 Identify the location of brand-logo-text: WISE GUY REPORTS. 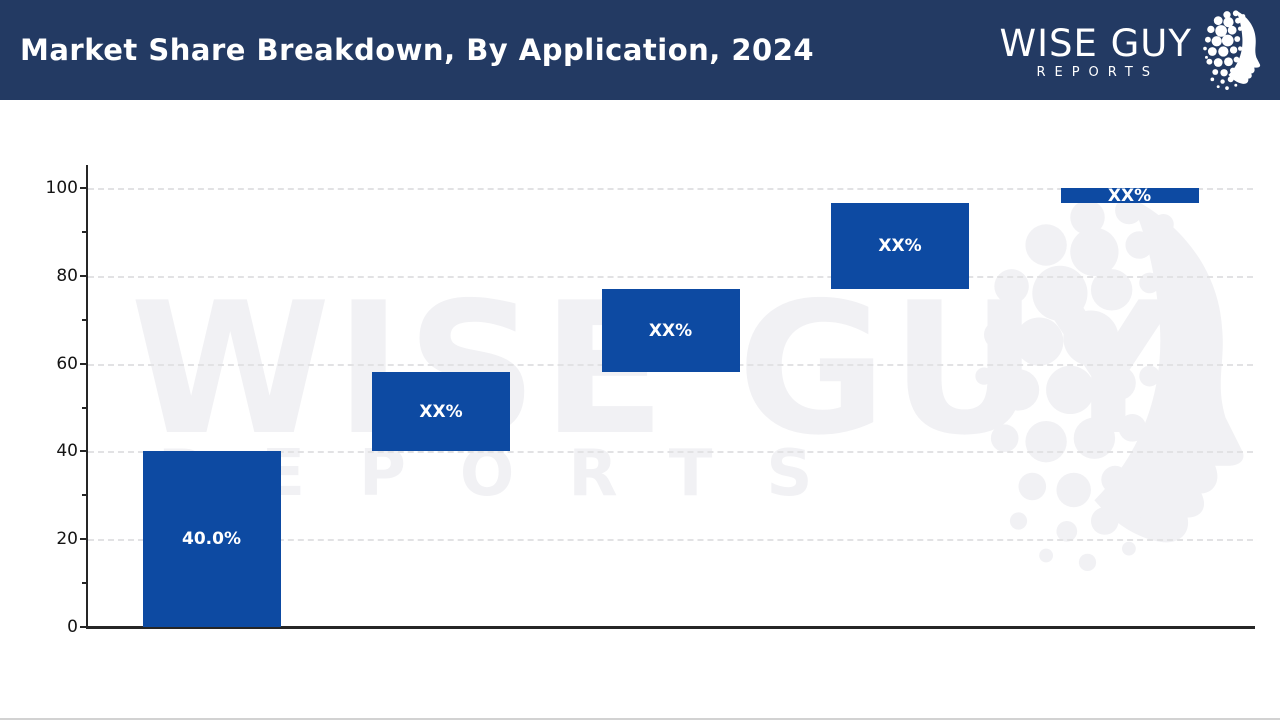
(1096, 52).